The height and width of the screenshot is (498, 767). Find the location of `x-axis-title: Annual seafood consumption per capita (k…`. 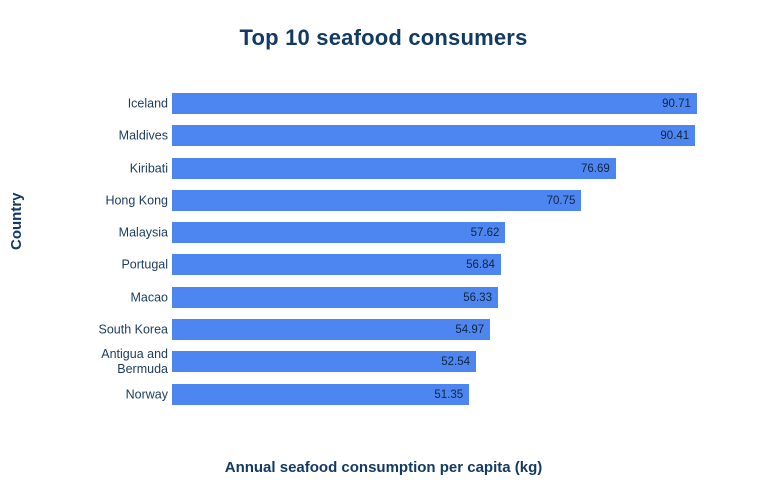

x-axis-title: Annual seafood consumption per capita (k… is located at coordinates (383, 467).